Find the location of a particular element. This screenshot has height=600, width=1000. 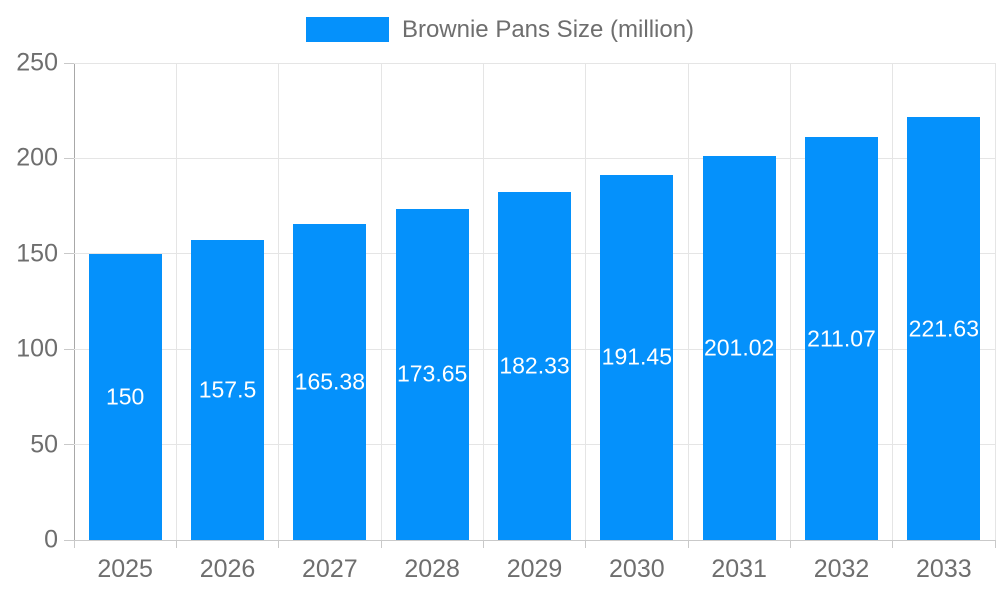

bar-value-label: 173.65 is located at coordinates (432, 373).